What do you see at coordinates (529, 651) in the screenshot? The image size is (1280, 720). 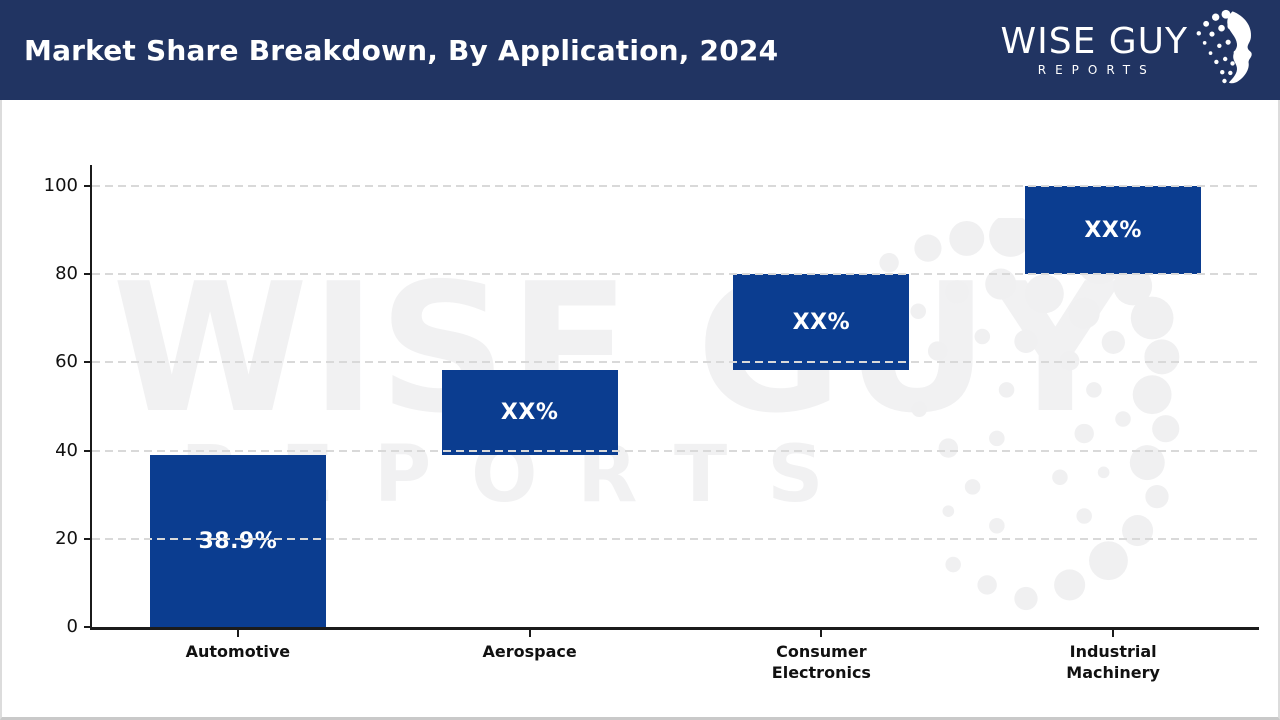 I see `x-category-label: Aerospace` at bounding box center [529, 651].